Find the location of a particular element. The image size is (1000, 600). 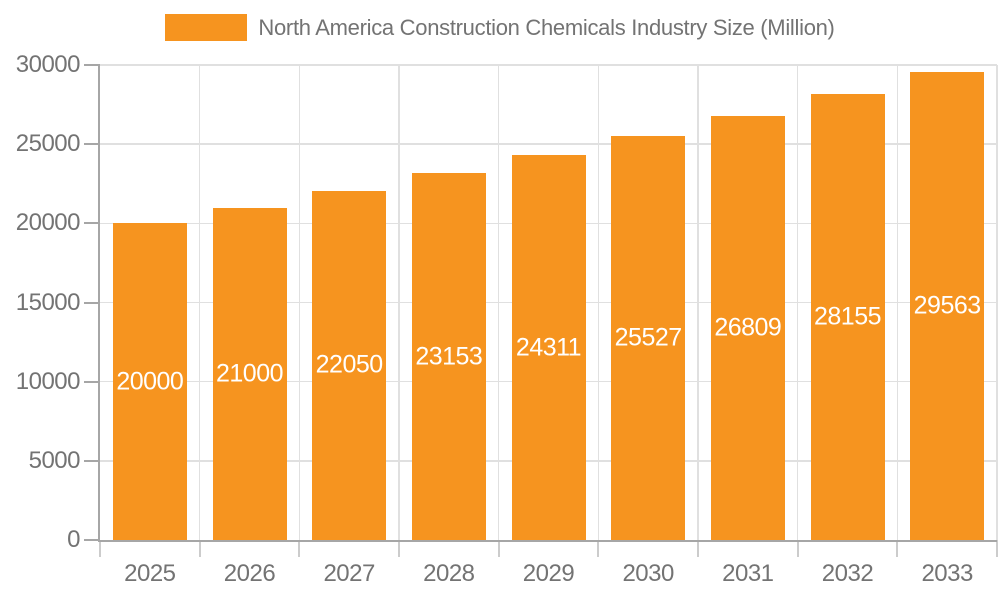

bar-value-label: 28155 is located at coordinates (847, 316).